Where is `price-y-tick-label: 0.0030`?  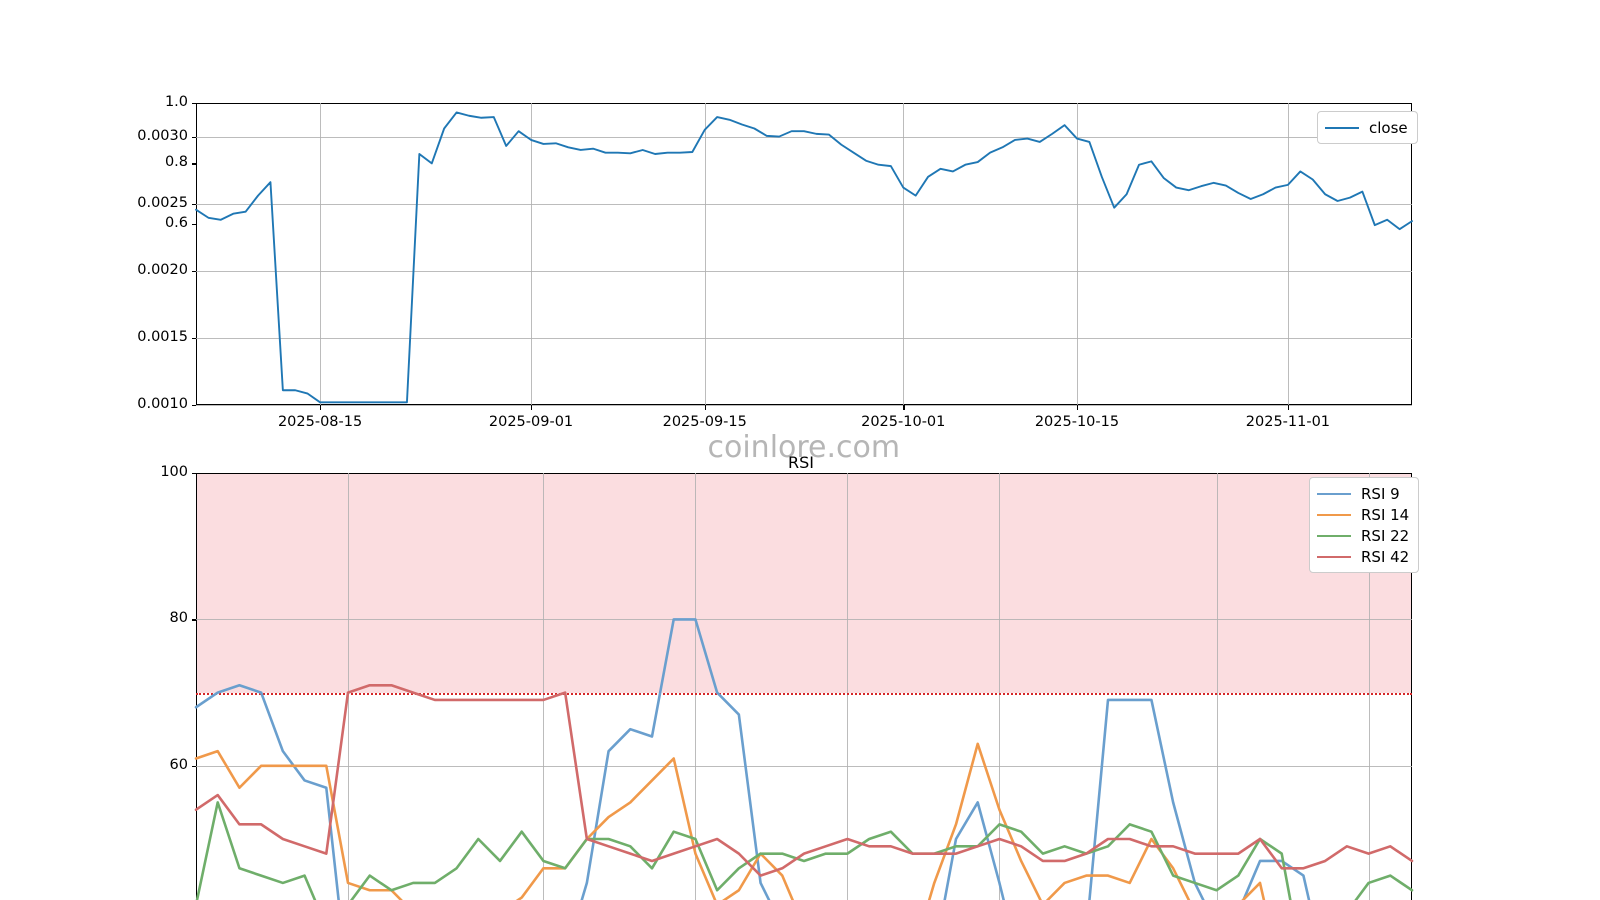 price-y-tick-label: 0.0030 is located at coordinates (162, 135).